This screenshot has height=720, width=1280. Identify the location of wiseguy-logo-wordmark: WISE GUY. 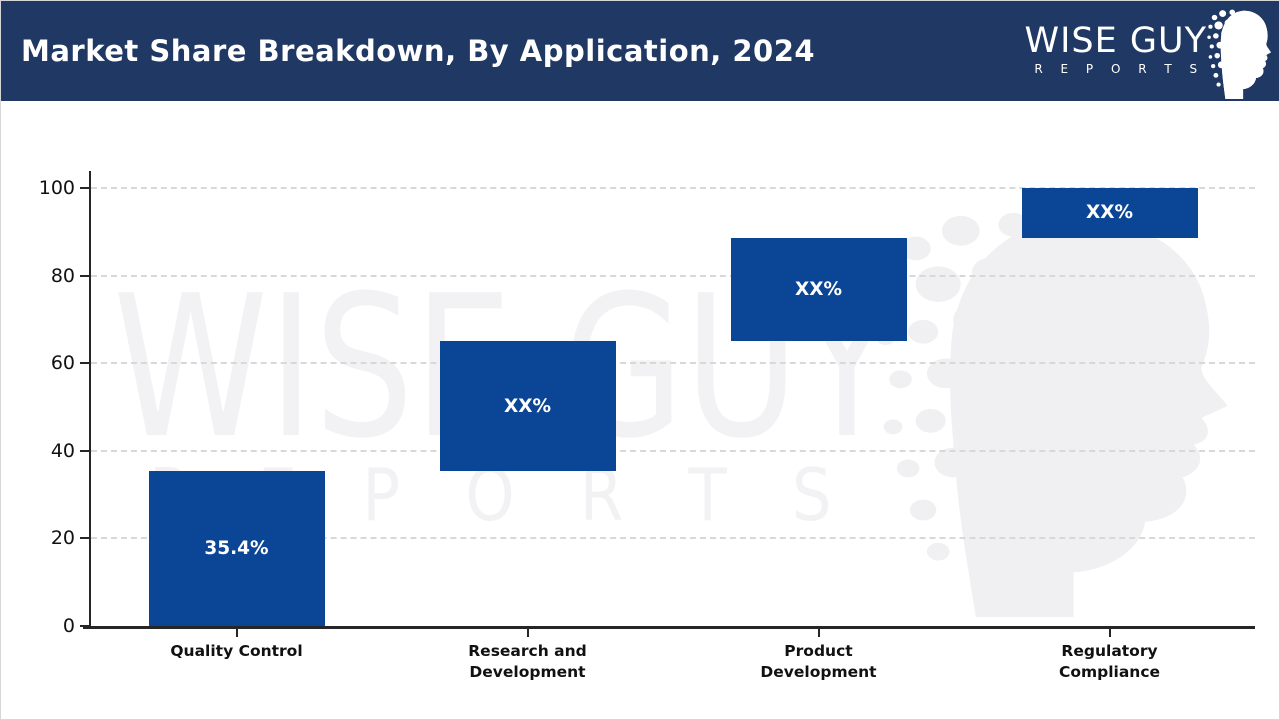
(1115, 41).